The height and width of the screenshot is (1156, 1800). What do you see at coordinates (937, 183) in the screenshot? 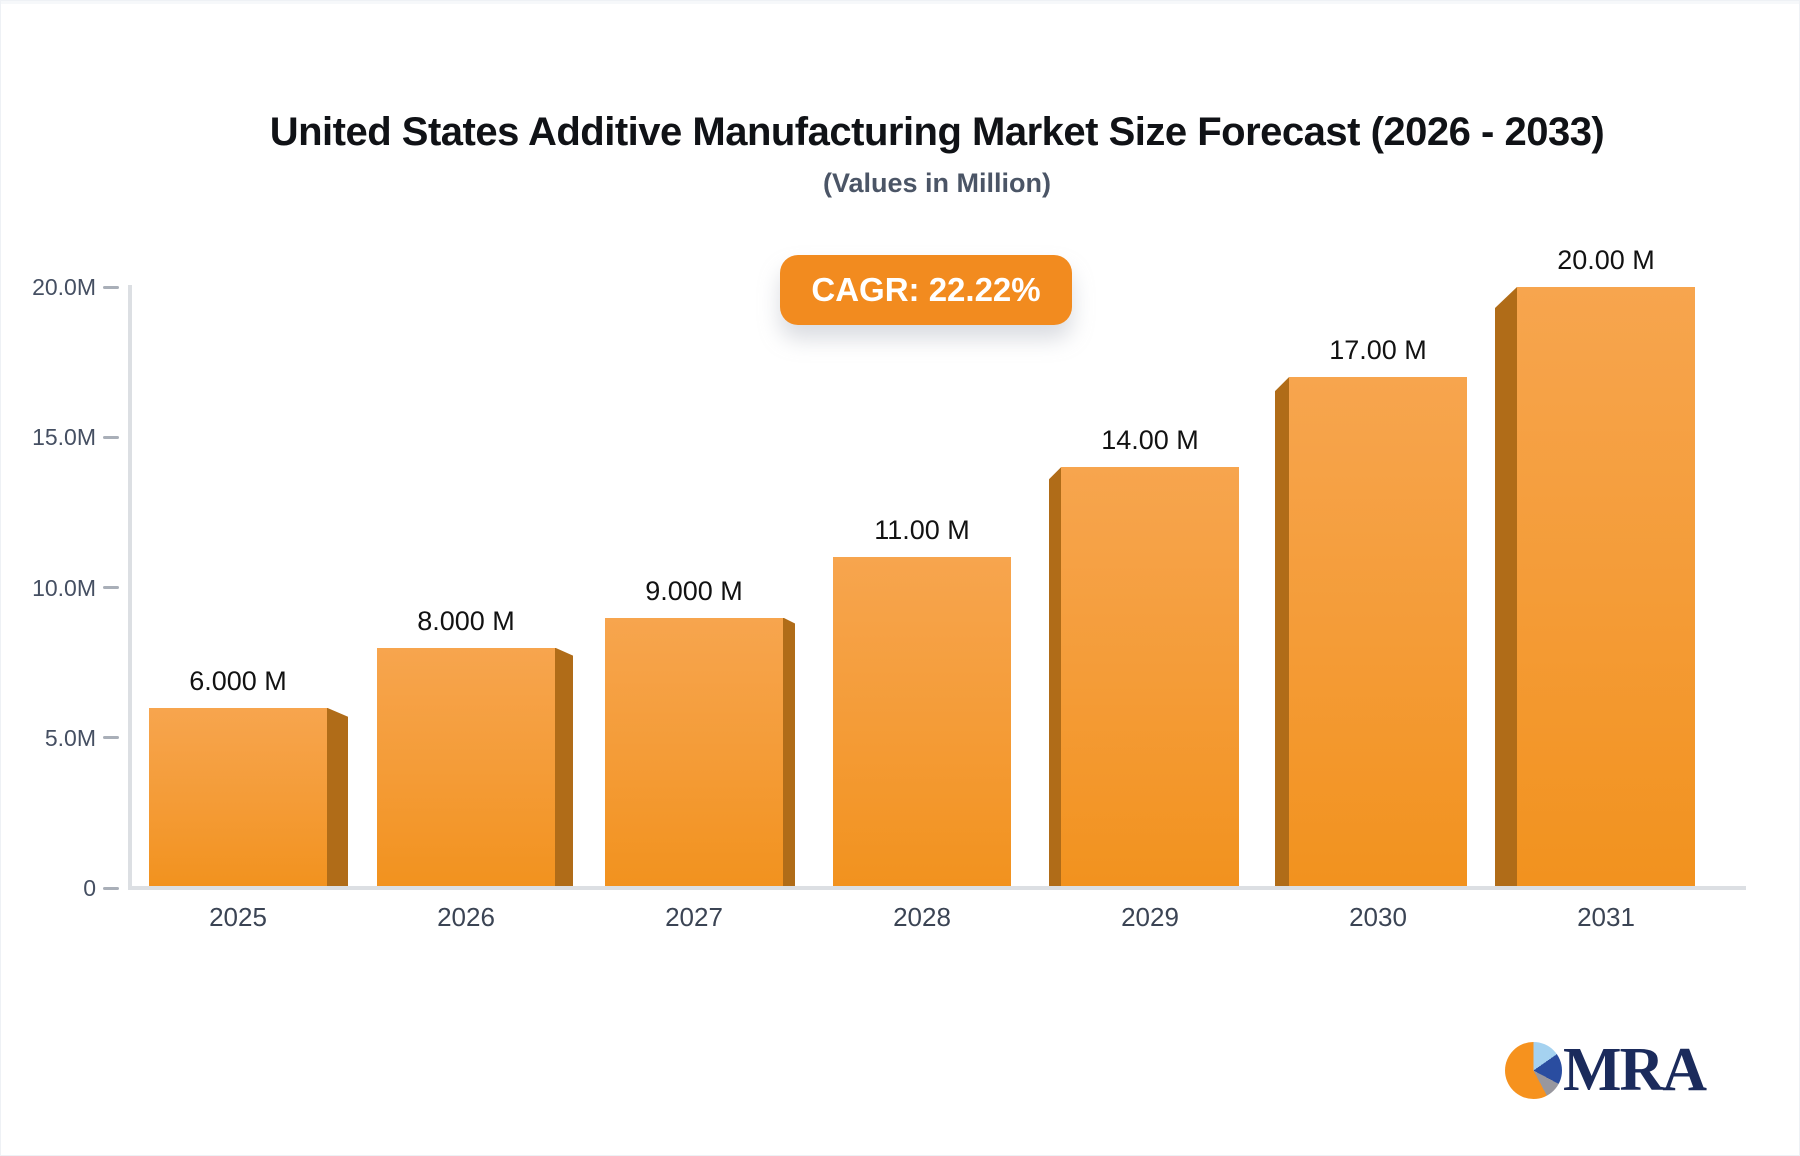
I see `page-subtitle: (Values in Million)` at bounding box center [937, 183].